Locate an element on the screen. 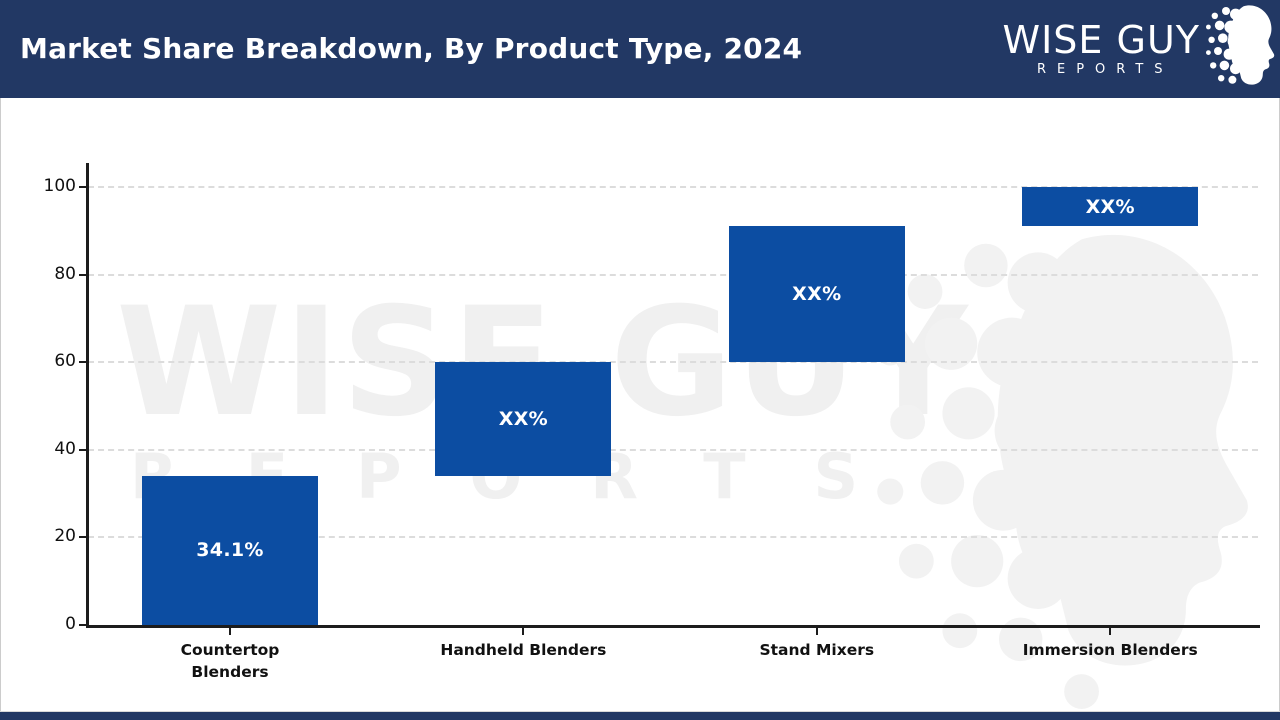  footer-bar is located at coordinates (640, 716).